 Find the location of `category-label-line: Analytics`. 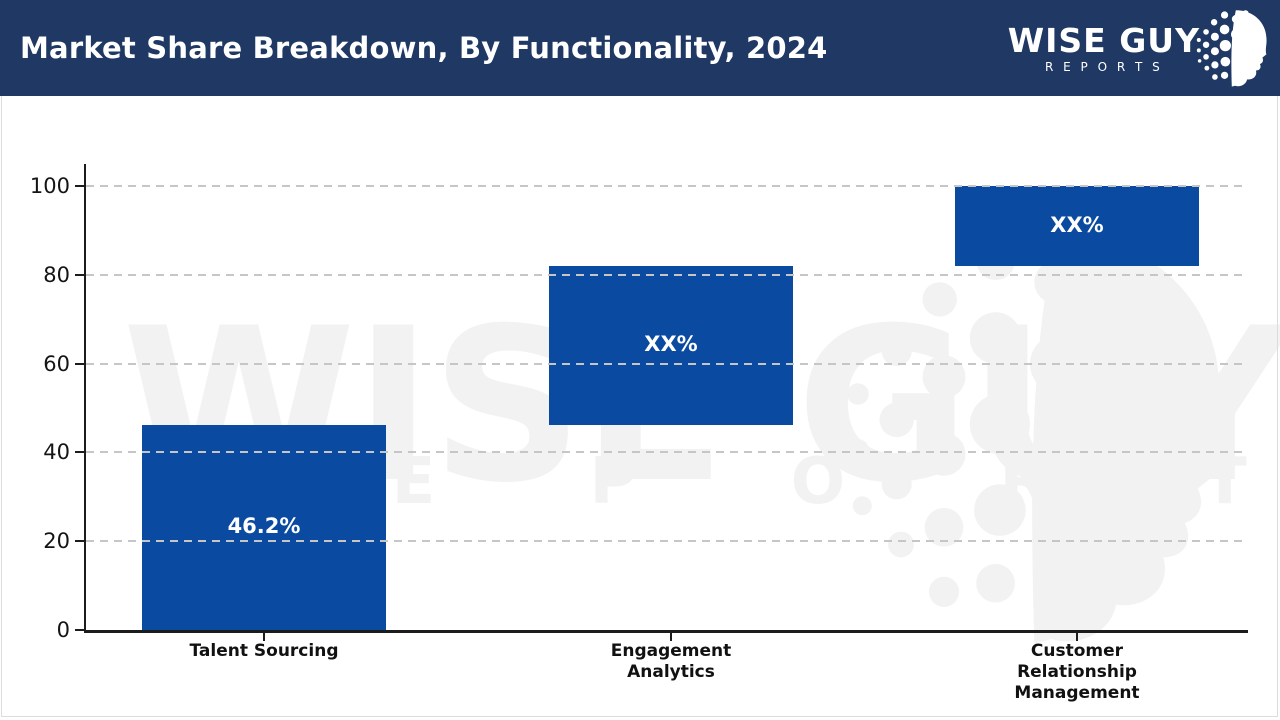

category-label-line: Analytics is located at coordinates (671, 672).